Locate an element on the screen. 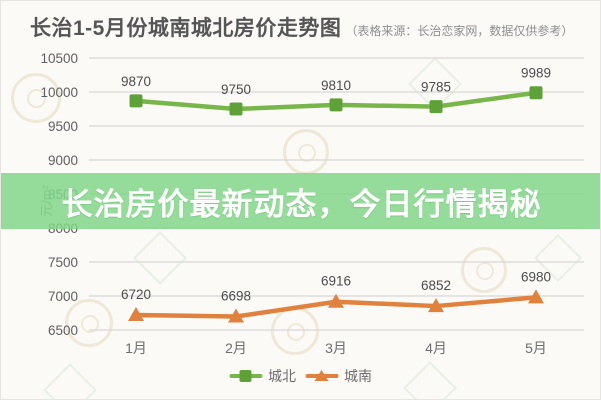 The height and width of the screenshot is (400, 601). x-tick-label: 2月 is located at coordinates (236, 348).